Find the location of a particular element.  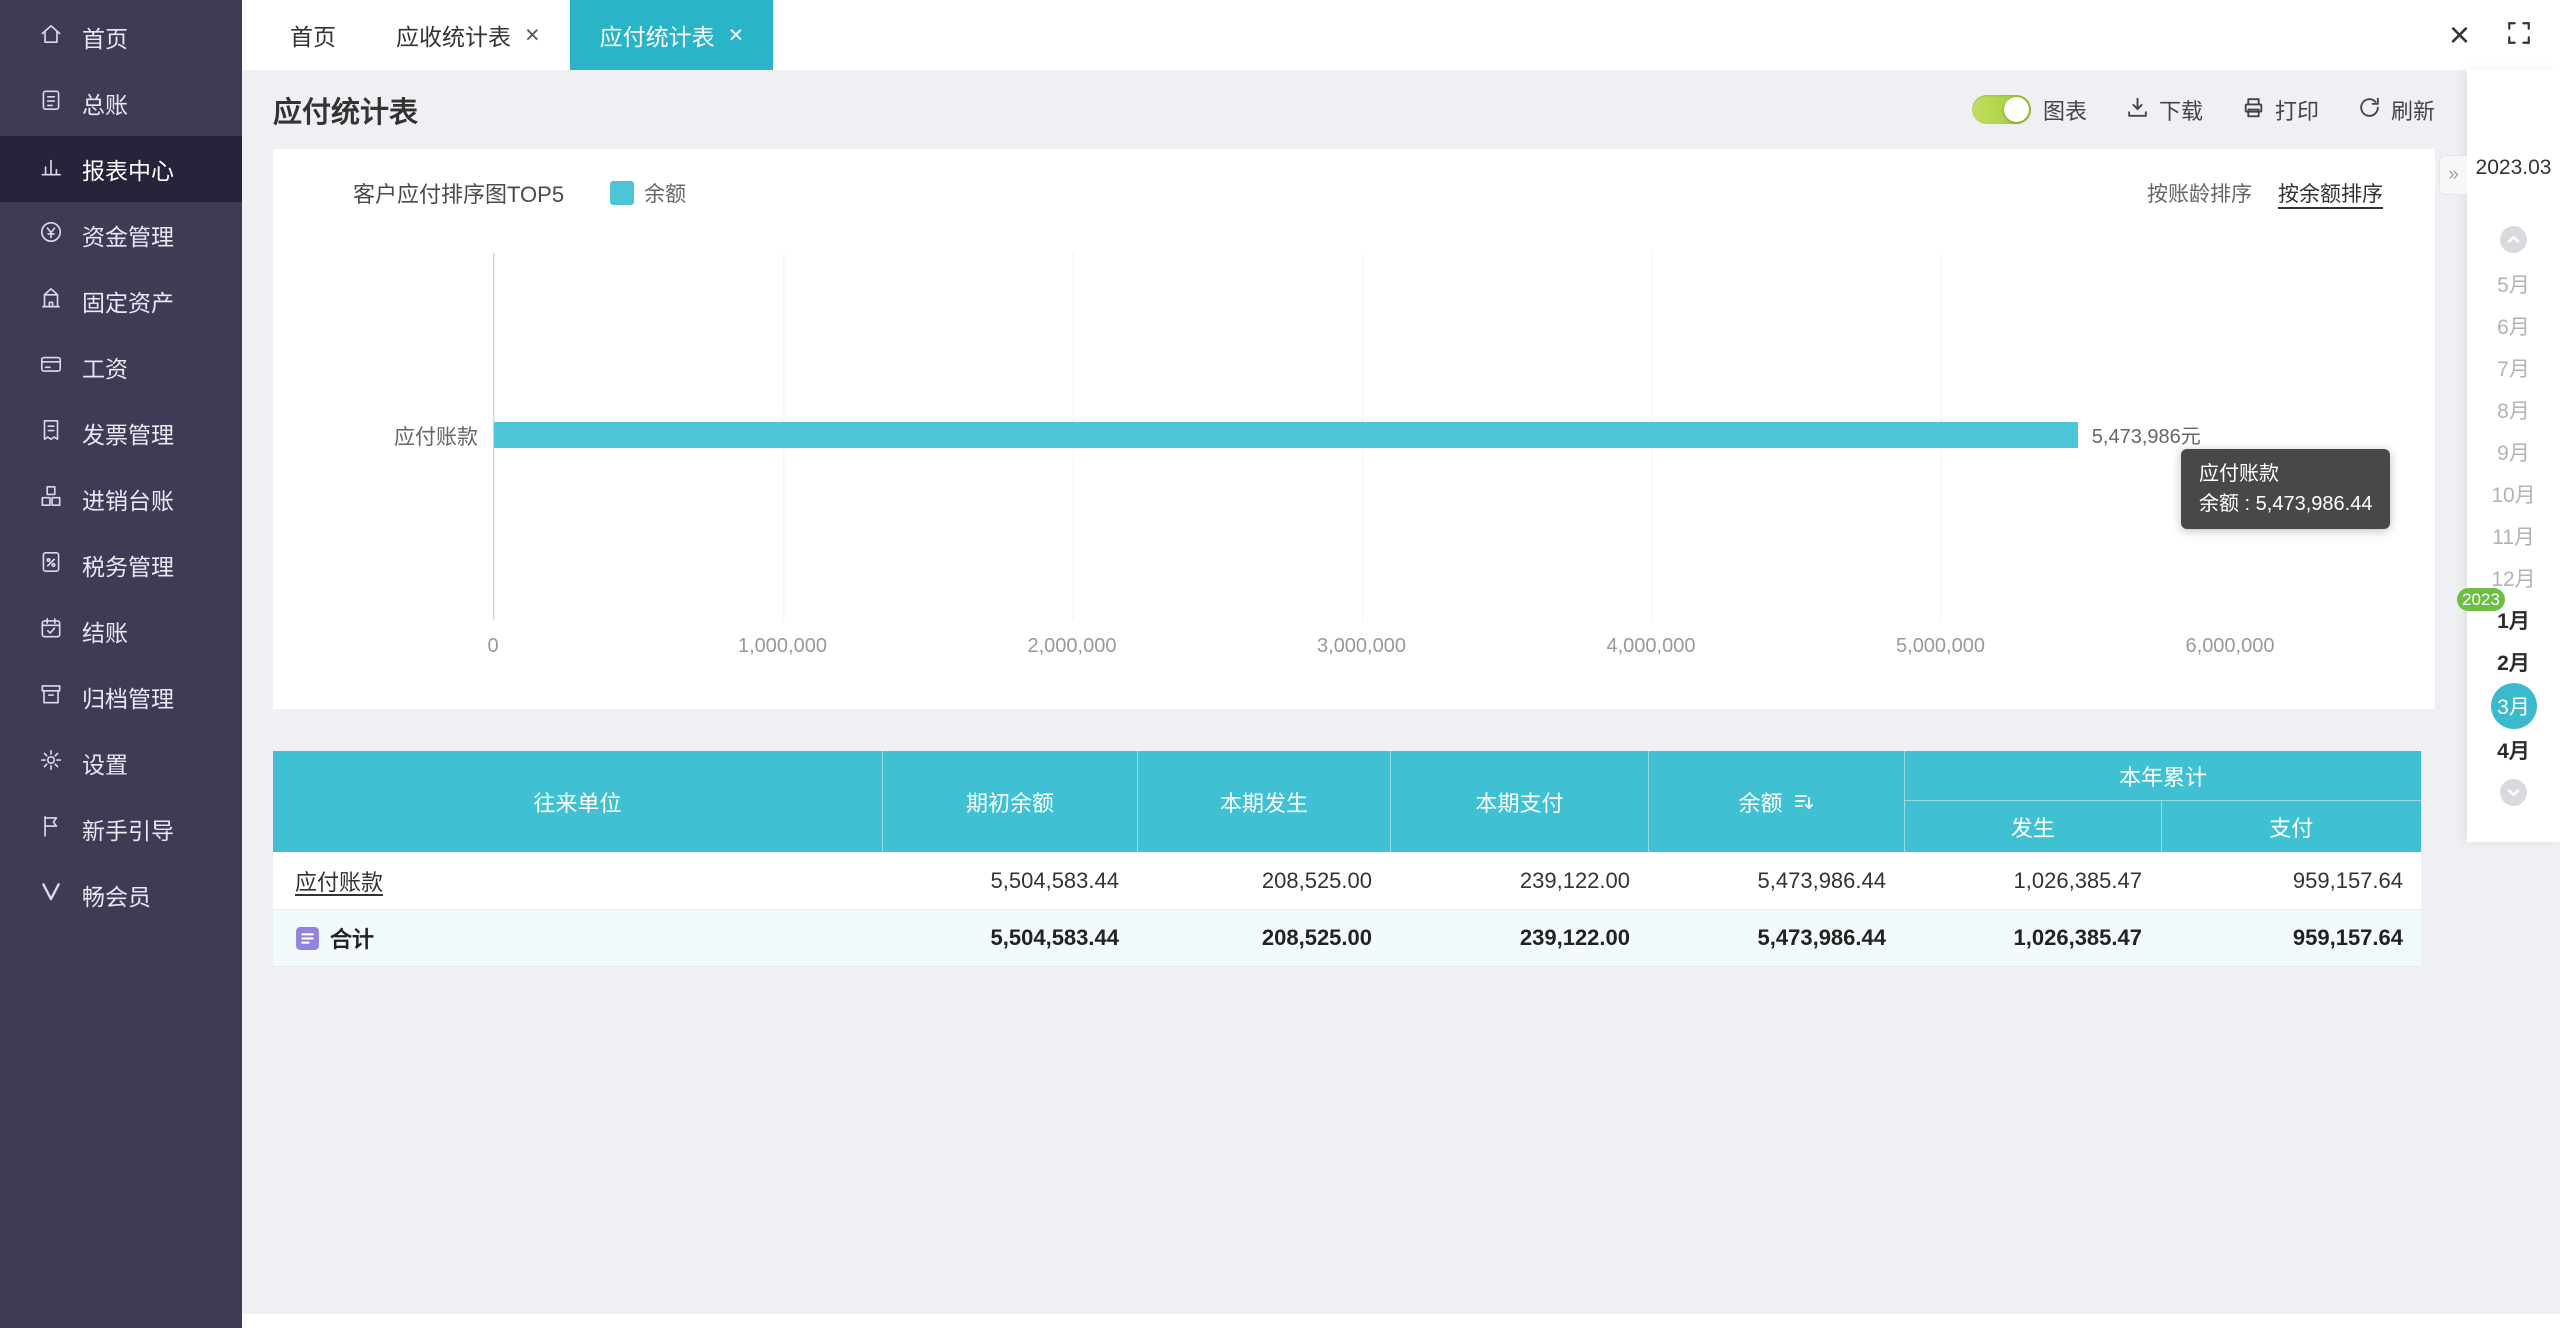

home-icon is located at coordinates (51, 37).